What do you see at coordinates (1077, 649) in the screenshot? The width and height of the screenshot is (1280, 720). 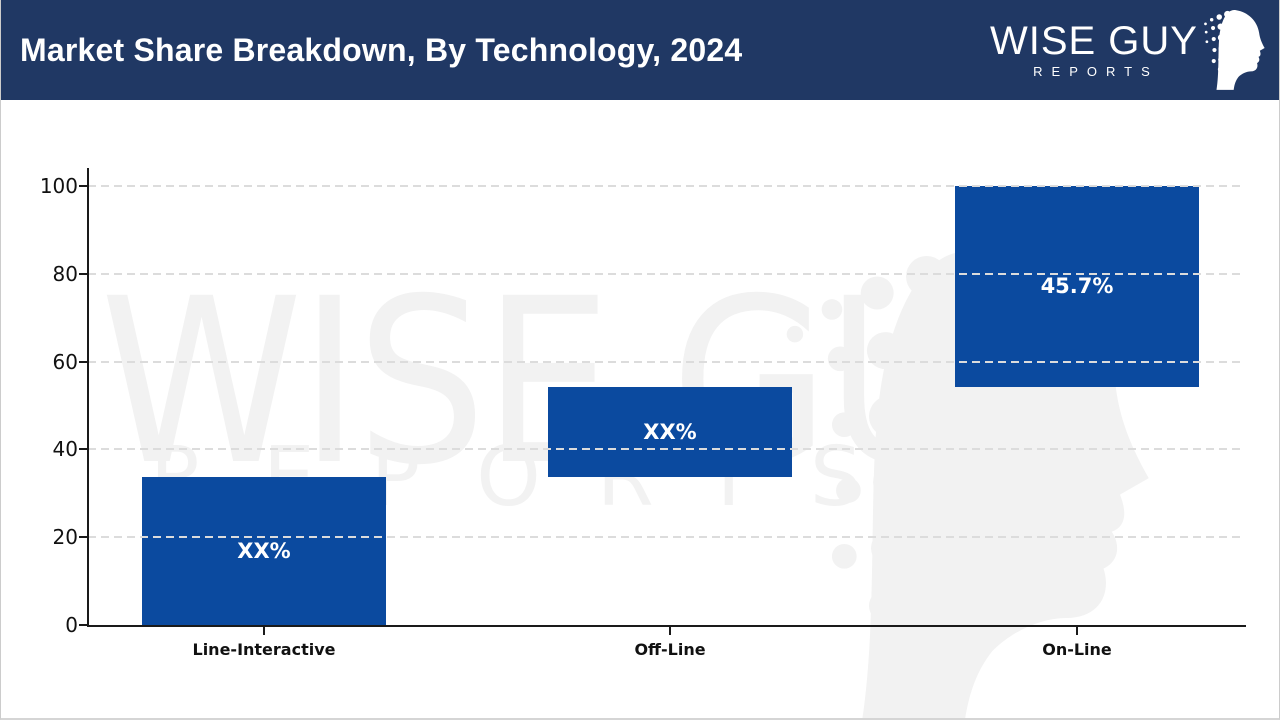 I see `category-label-2: On-Line` at bounding box center [1077, 649].